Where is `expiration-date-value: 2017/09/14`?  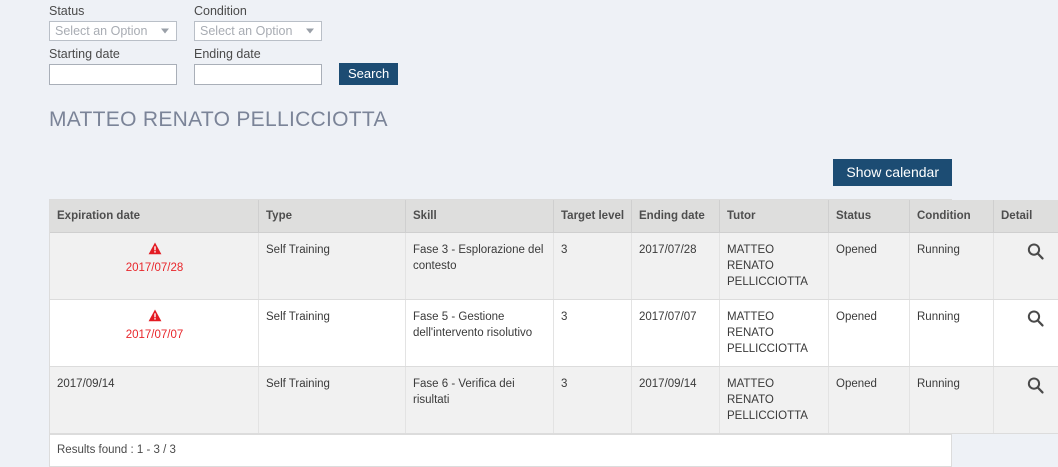 expiration-date-value: 2017/09/14 is located at coordinates (154, 384).